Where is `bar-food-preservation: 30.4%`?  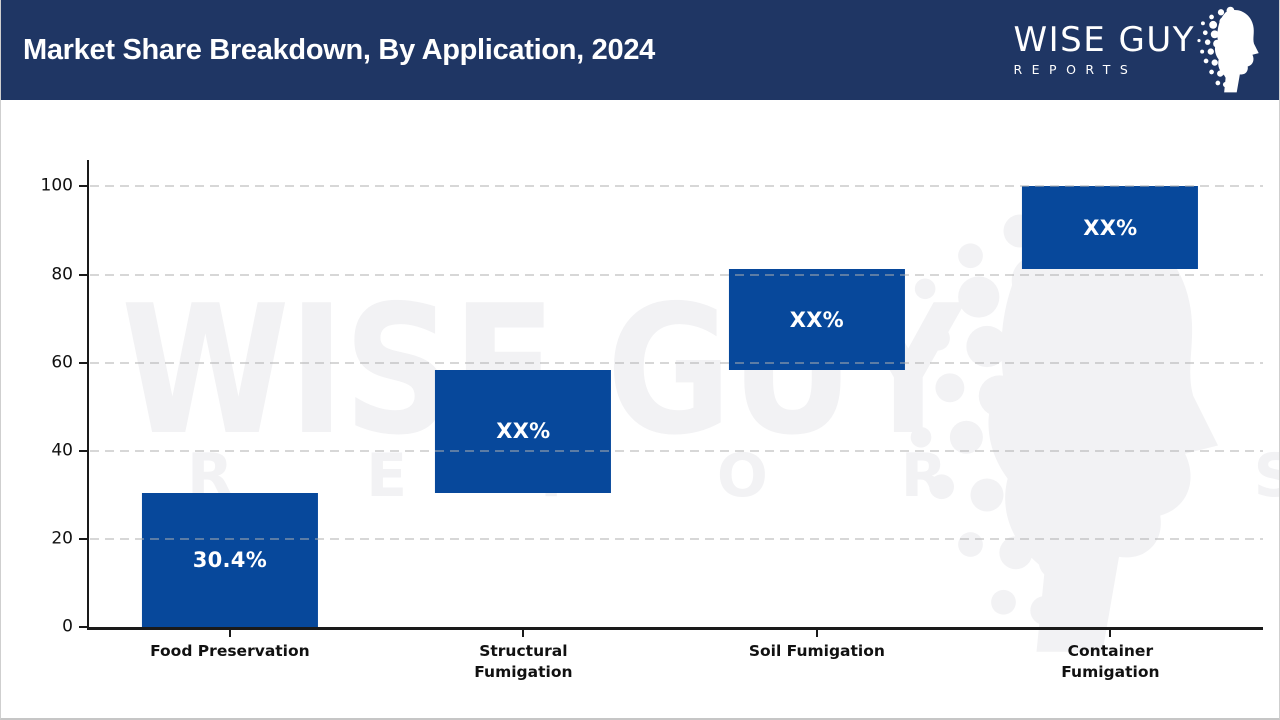 bar-food-preservation: 30.4% is located at coordinates (229, 560).